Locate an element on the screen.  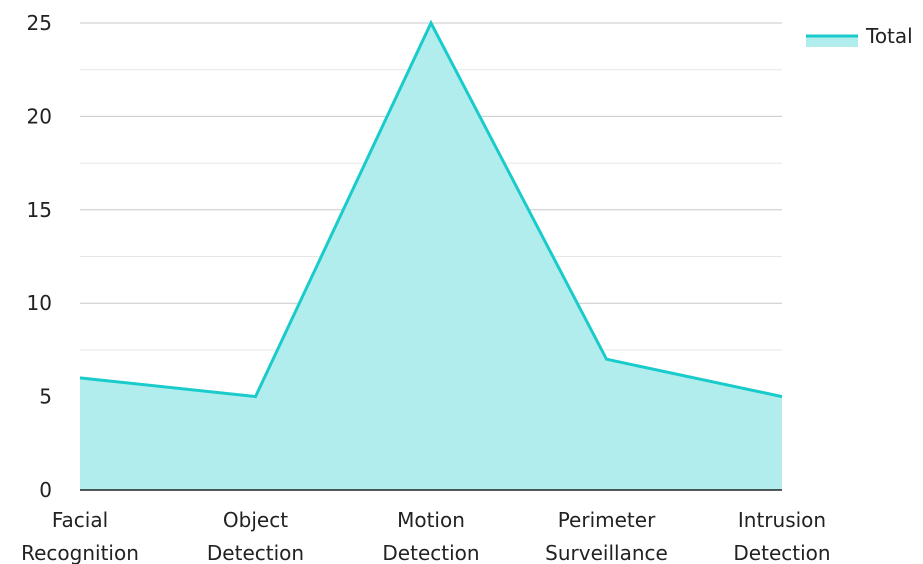
legend: Total is located at coordinates (859, 36).